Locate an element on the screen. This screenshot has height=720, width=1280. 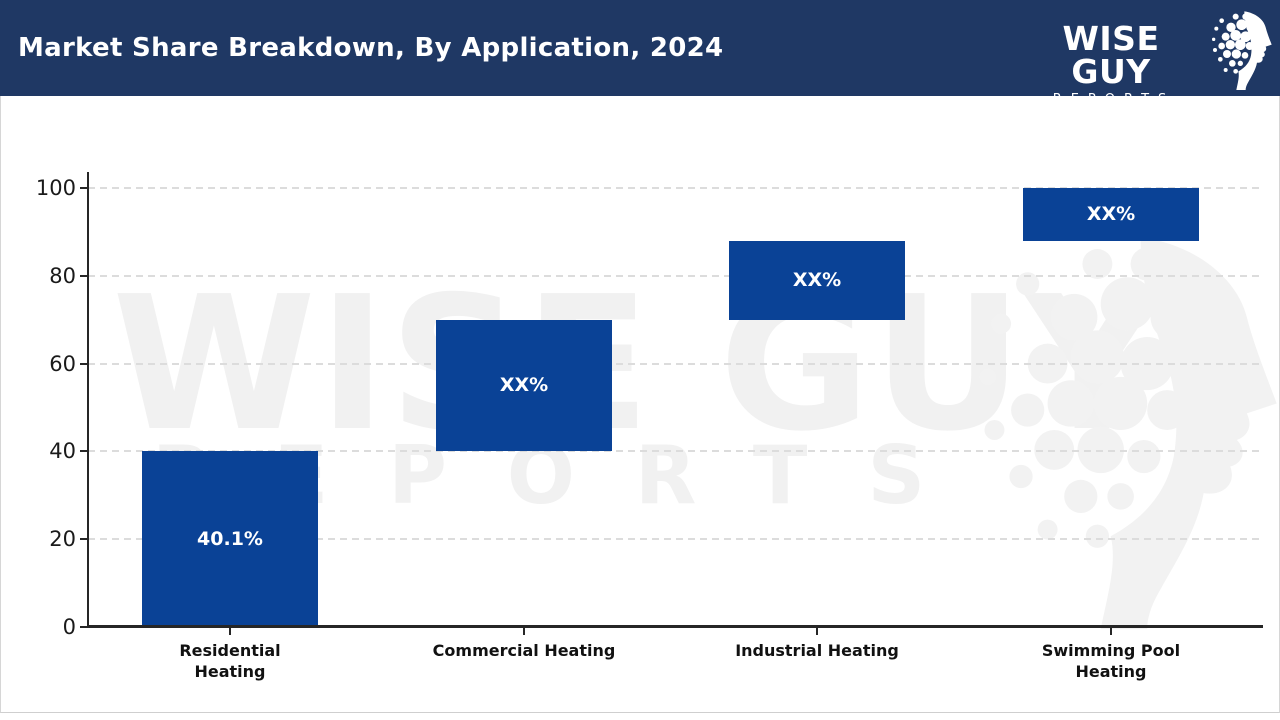
brand-logo-name: WISE GUY is located at coordinates (1111, 55).